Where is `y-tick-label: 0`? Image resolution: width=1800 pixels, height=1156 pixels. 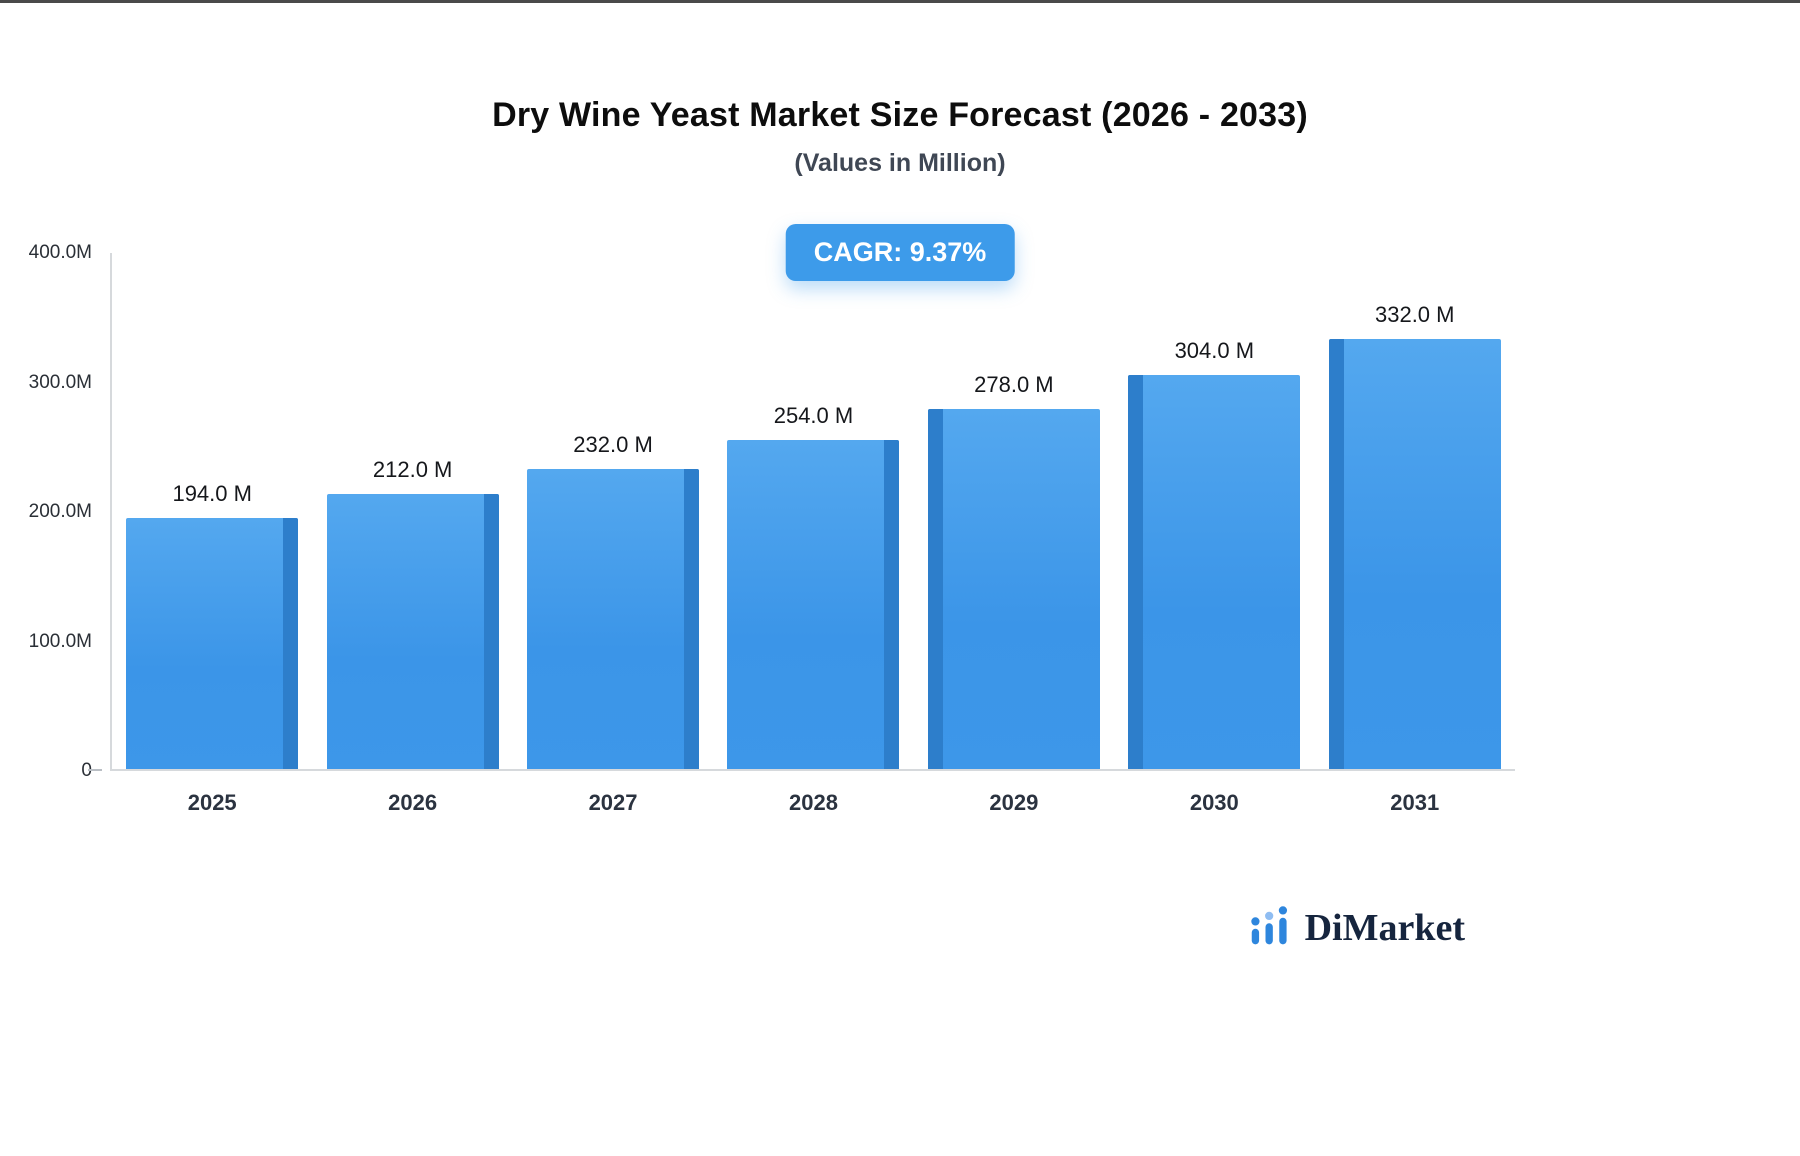 y-tick-label: 0 is located at coordinates (86, 770).